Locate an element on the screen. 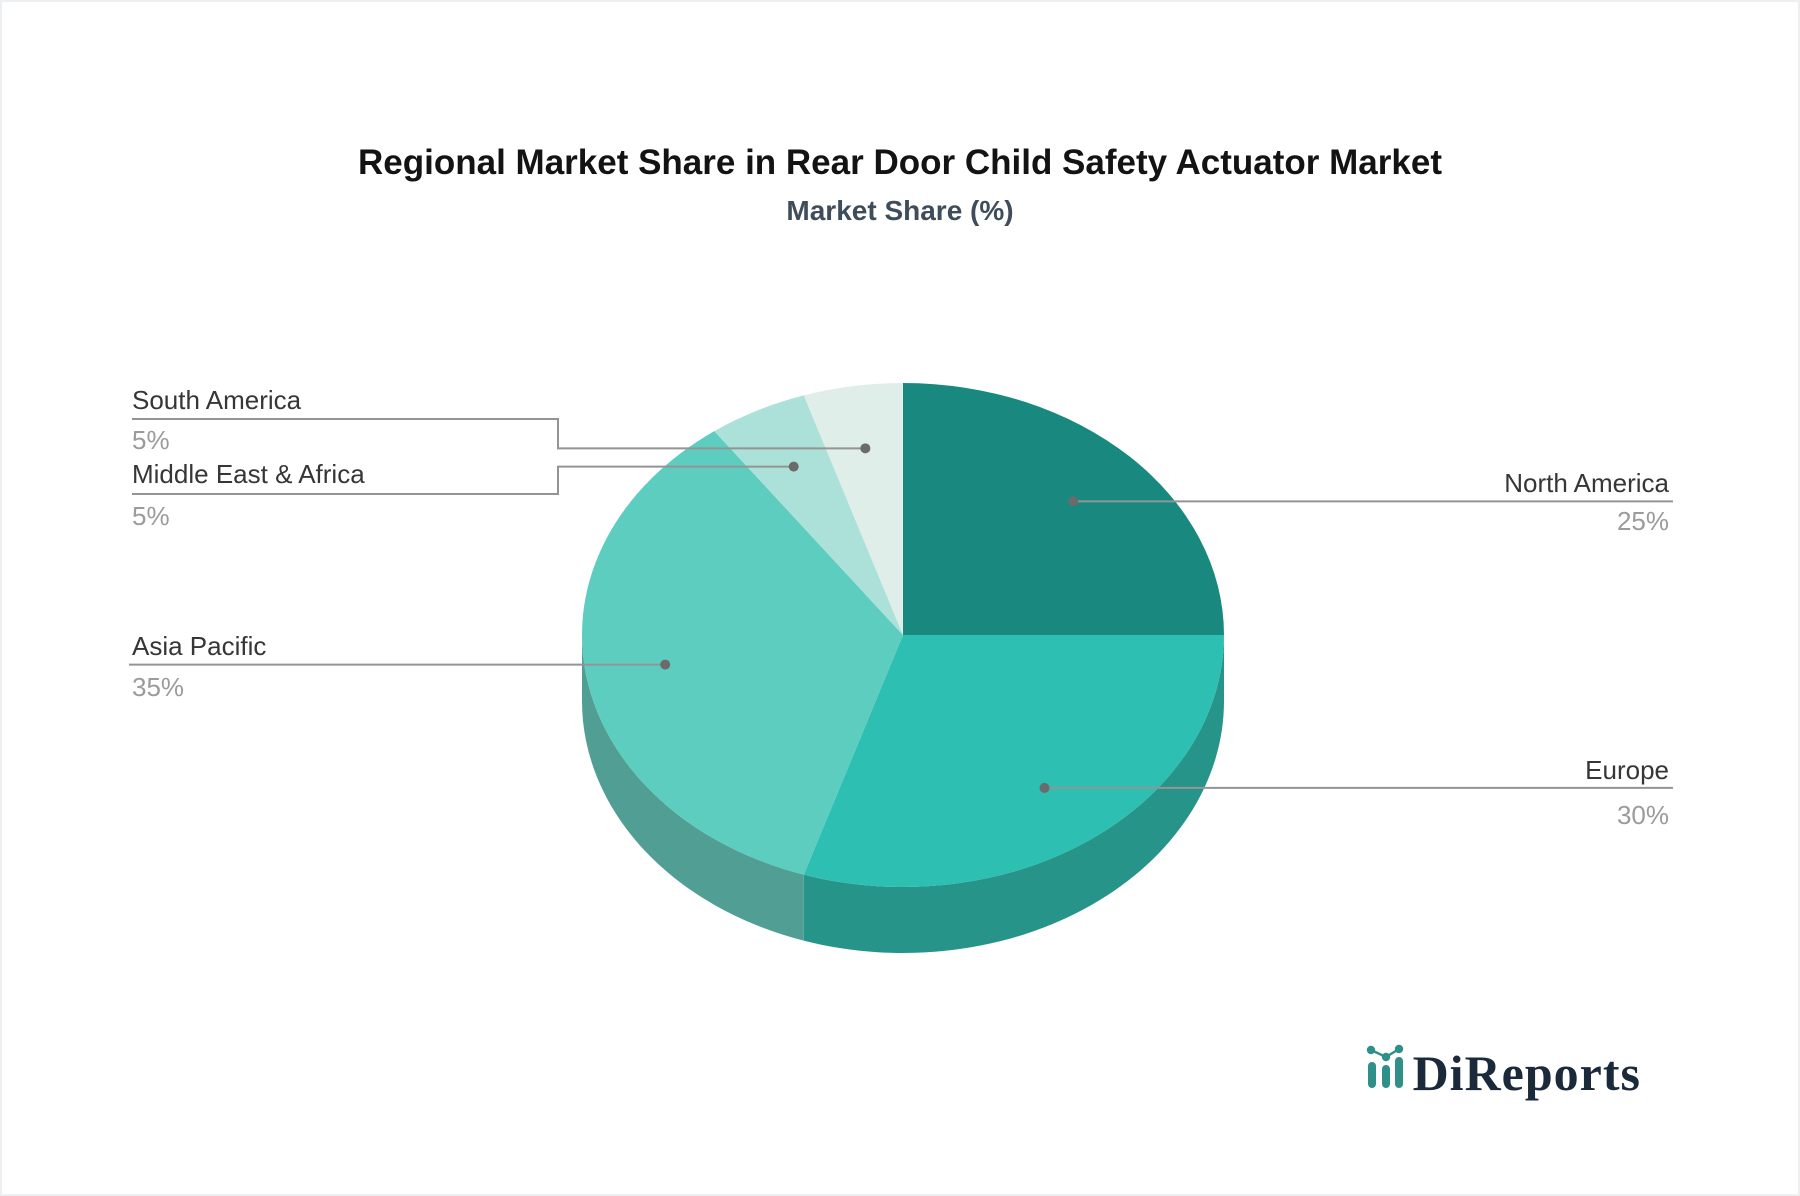 This screenshot has width=1800, height=1196. label-north-america: North America is located at coordinates (1586, 483).